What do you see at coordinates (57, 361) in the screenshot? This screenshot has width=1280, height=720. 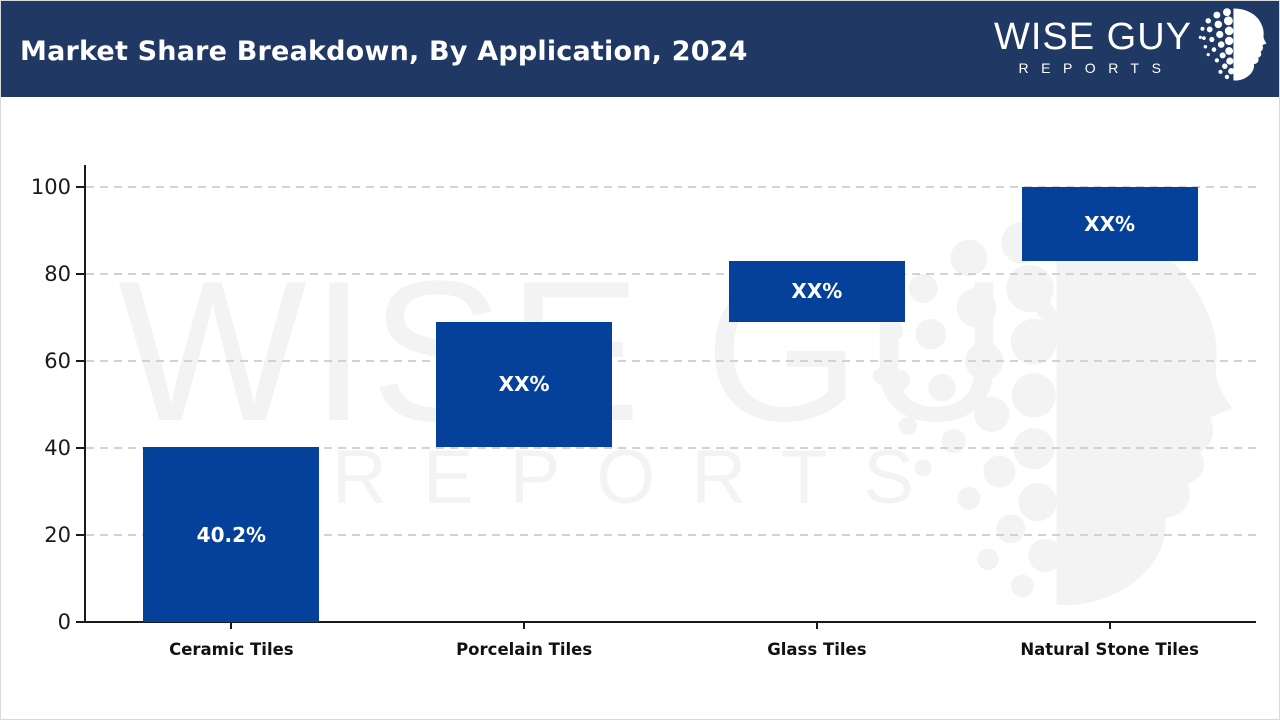 I see `y-tick-label-60: 60` at bounding box center [57, 361].